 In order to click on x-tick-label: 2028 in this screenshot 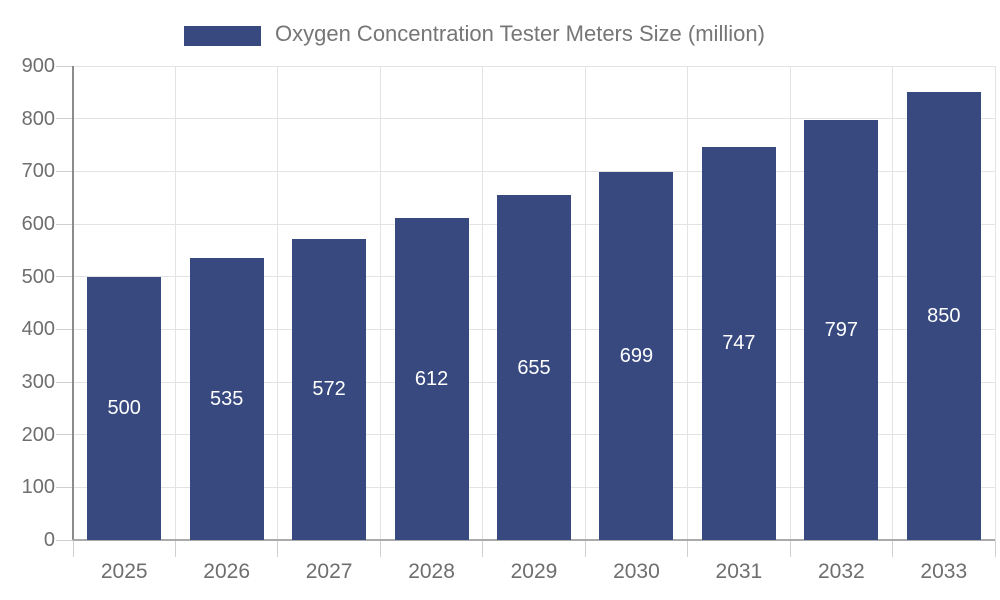, I will do `click(431, 571)`.